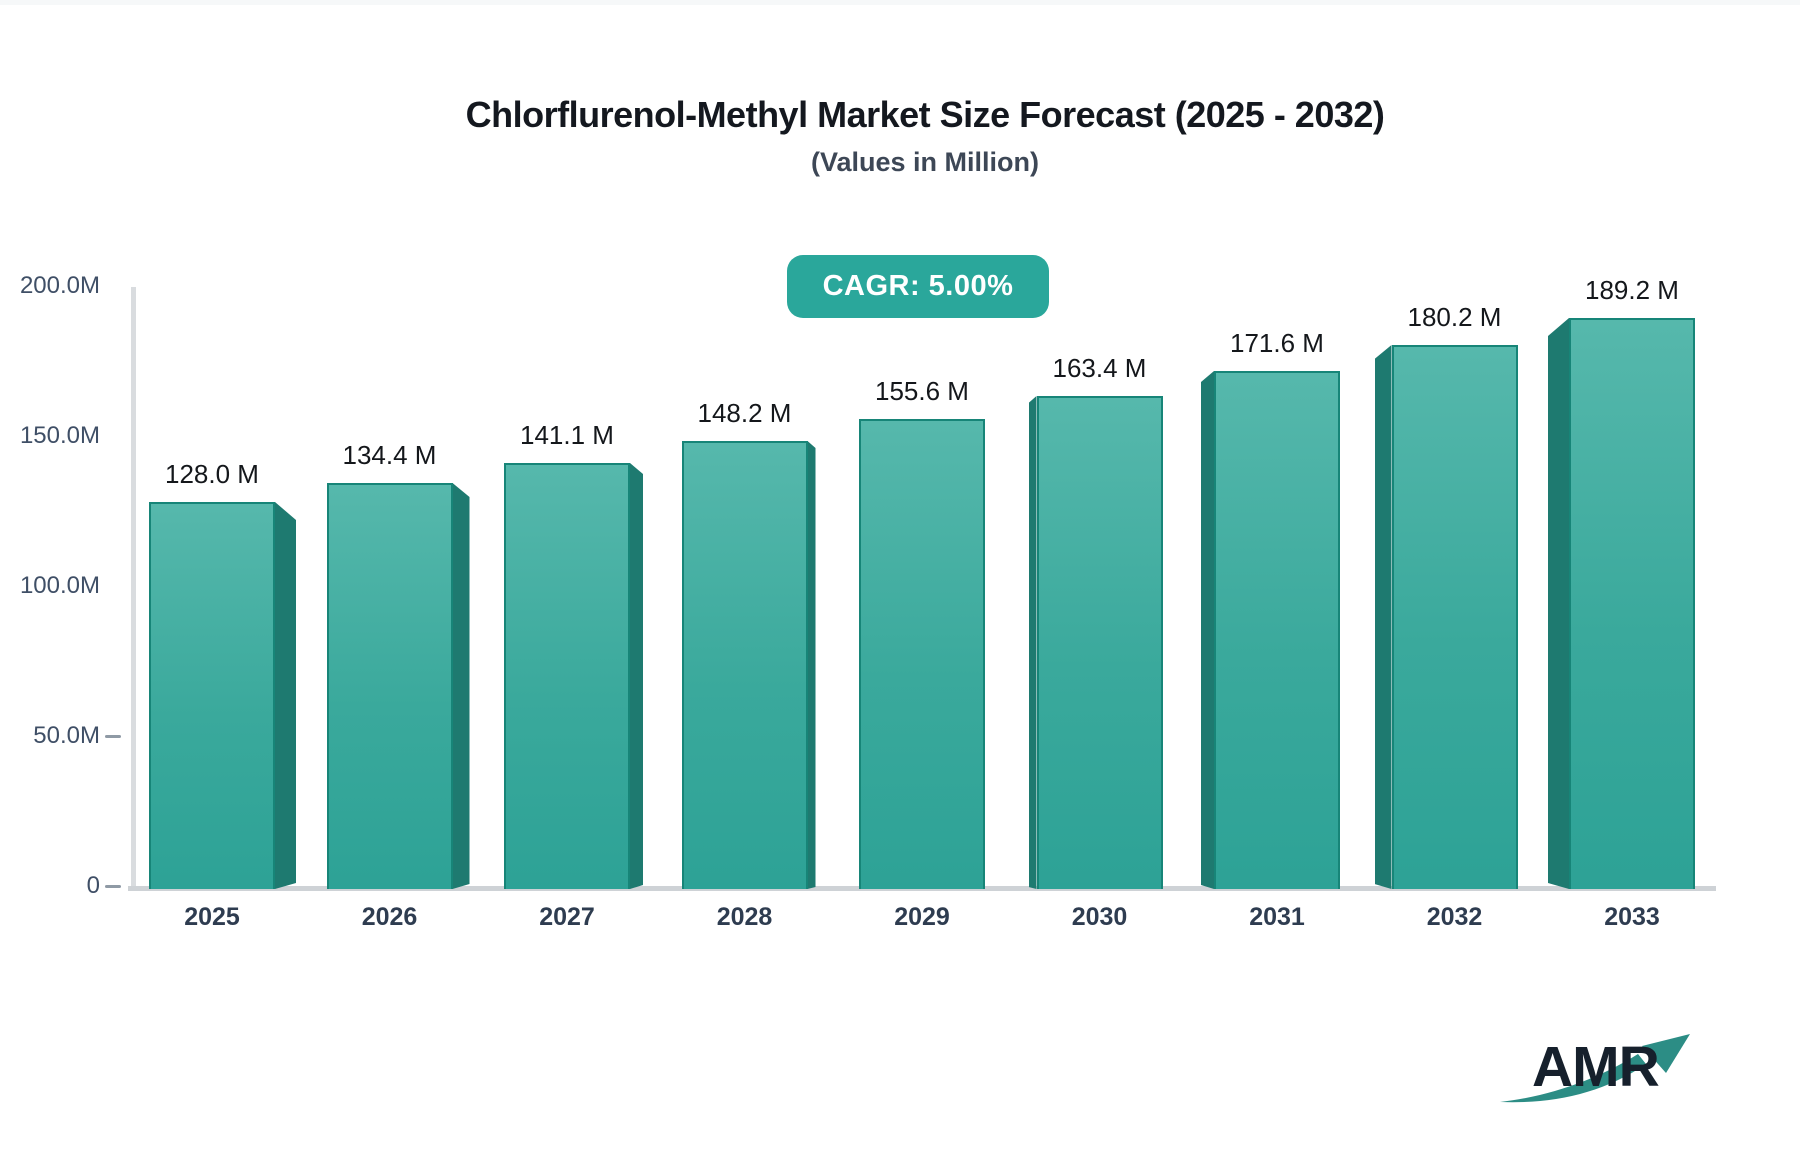 The height and width of the screenshot is (1156, 1800). Describe the element at coordinates (744, 917) in the screenshot. I see `x-axis-label-2028: 2028` at that location.